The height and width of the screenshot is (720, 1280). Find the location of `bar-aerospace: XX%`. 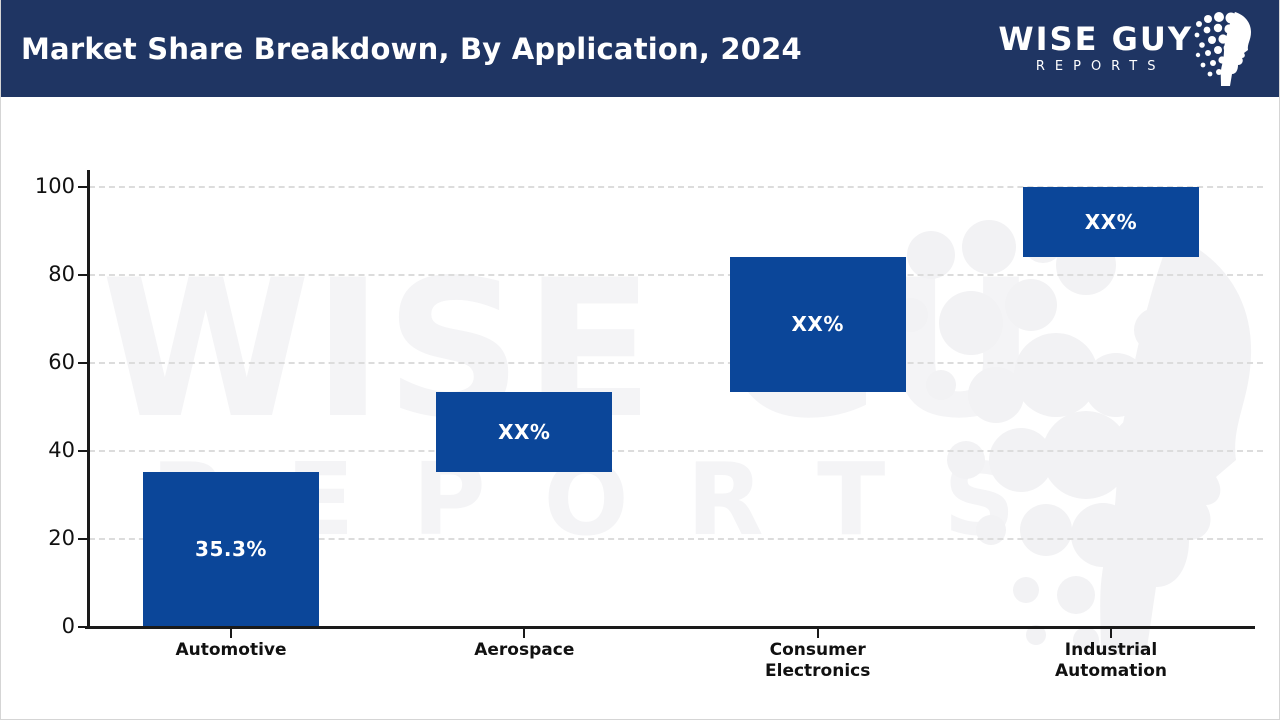

bar-aerospace: XX% is located at coordinates (524, 432).